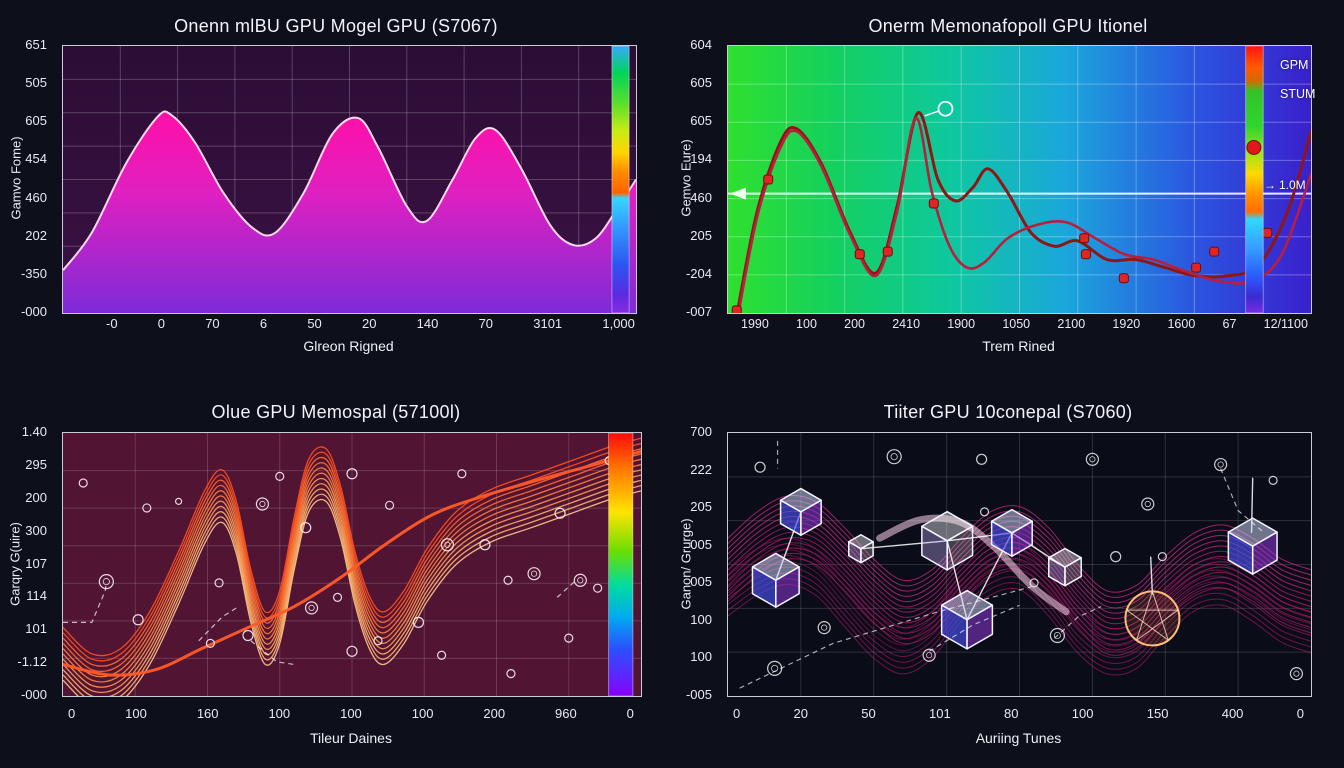  What do you see at coordinates (336, 412) in the screenshot?
I see `chart-title: Olue GPU Memospal (57100l)` at bounding box center [336, 412].